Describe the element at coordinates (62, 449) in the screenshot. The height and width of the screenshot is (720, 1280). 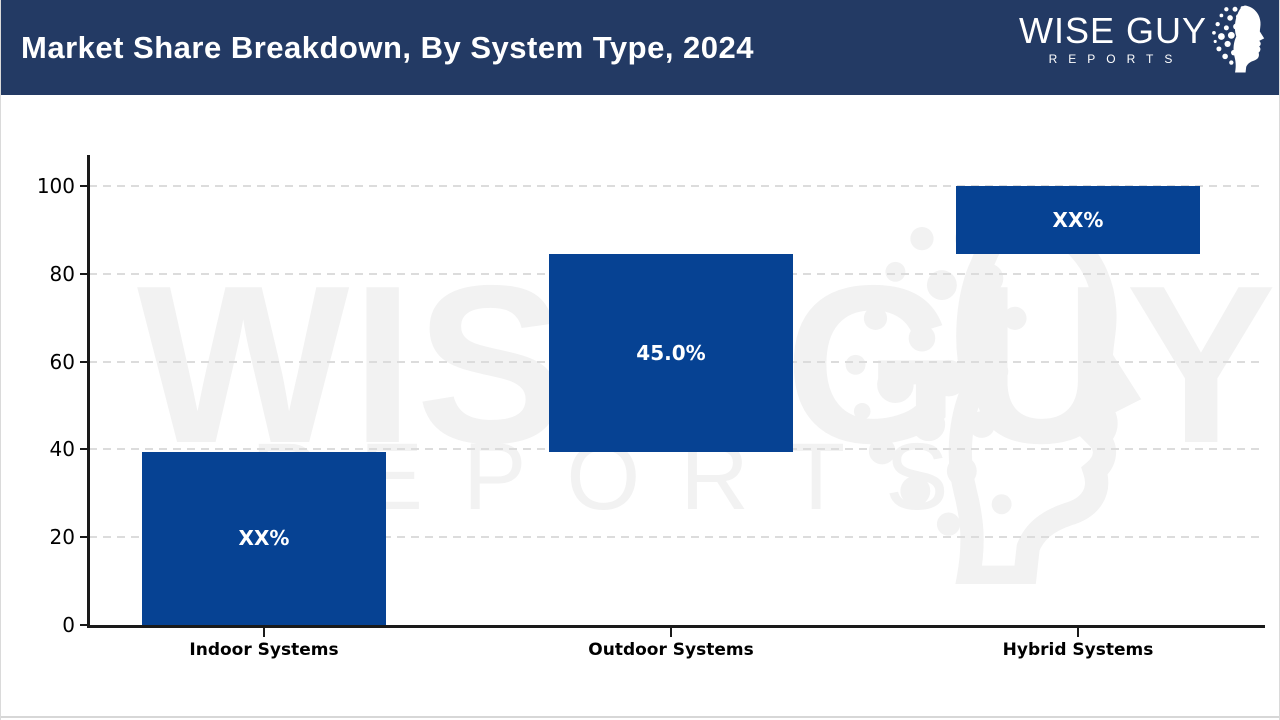
I see `y-tick-label-40: 40` at that location.